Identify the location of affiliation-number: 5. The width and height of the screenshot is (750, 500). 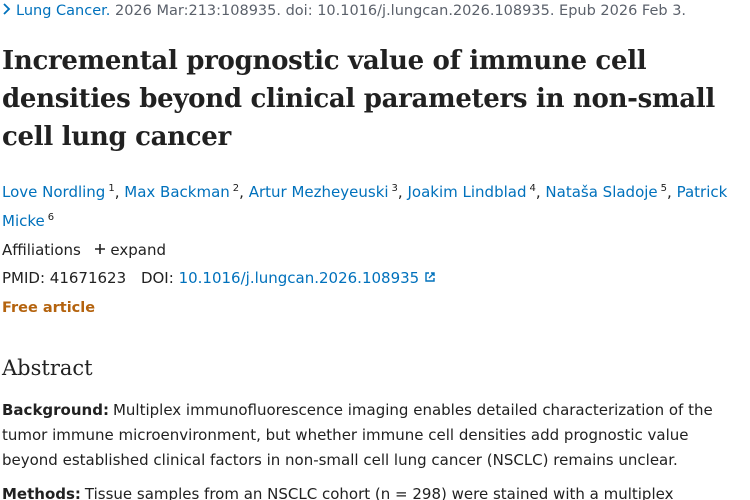
(664, 188).